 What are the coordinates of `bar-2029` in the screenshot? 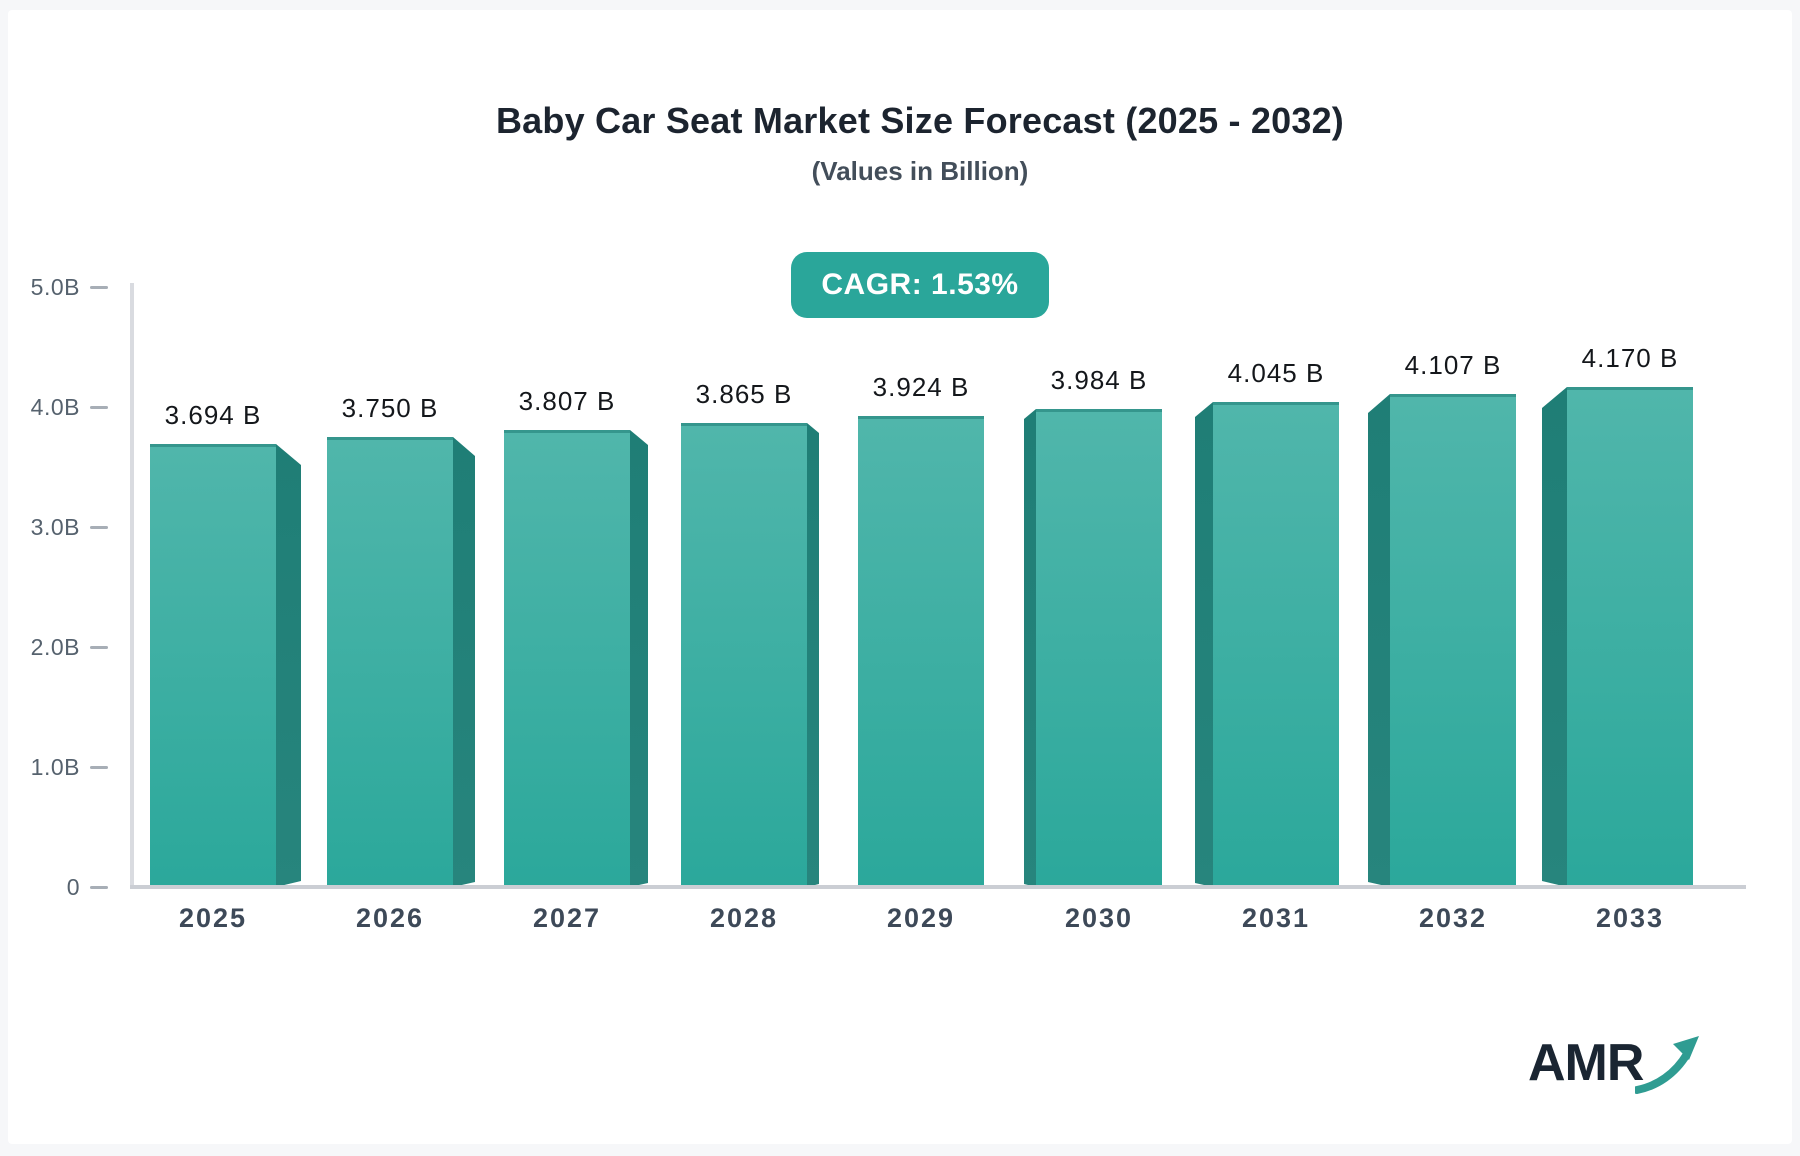 It's located at (921, 651).